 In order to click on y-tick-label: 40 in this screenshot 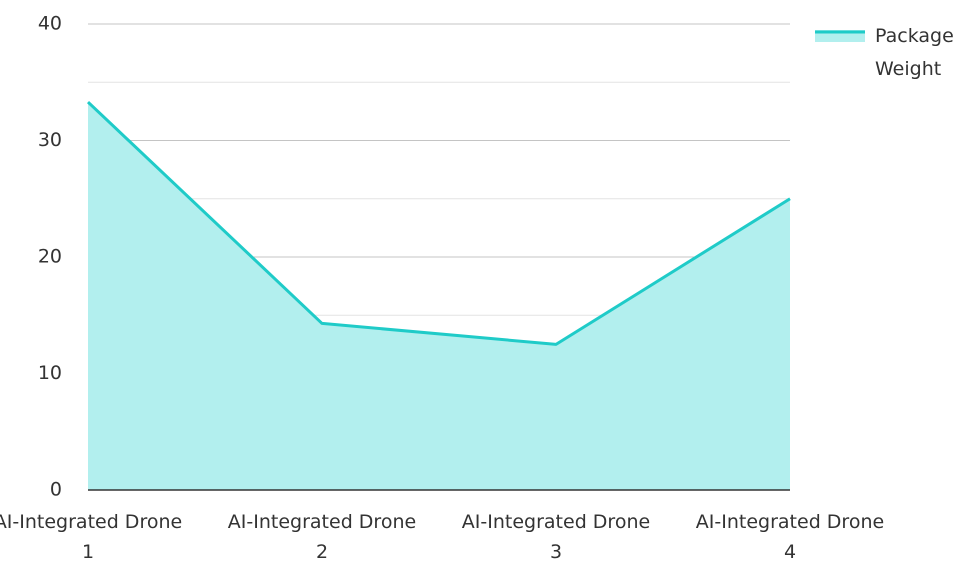, I will do `click(50, 24)`.